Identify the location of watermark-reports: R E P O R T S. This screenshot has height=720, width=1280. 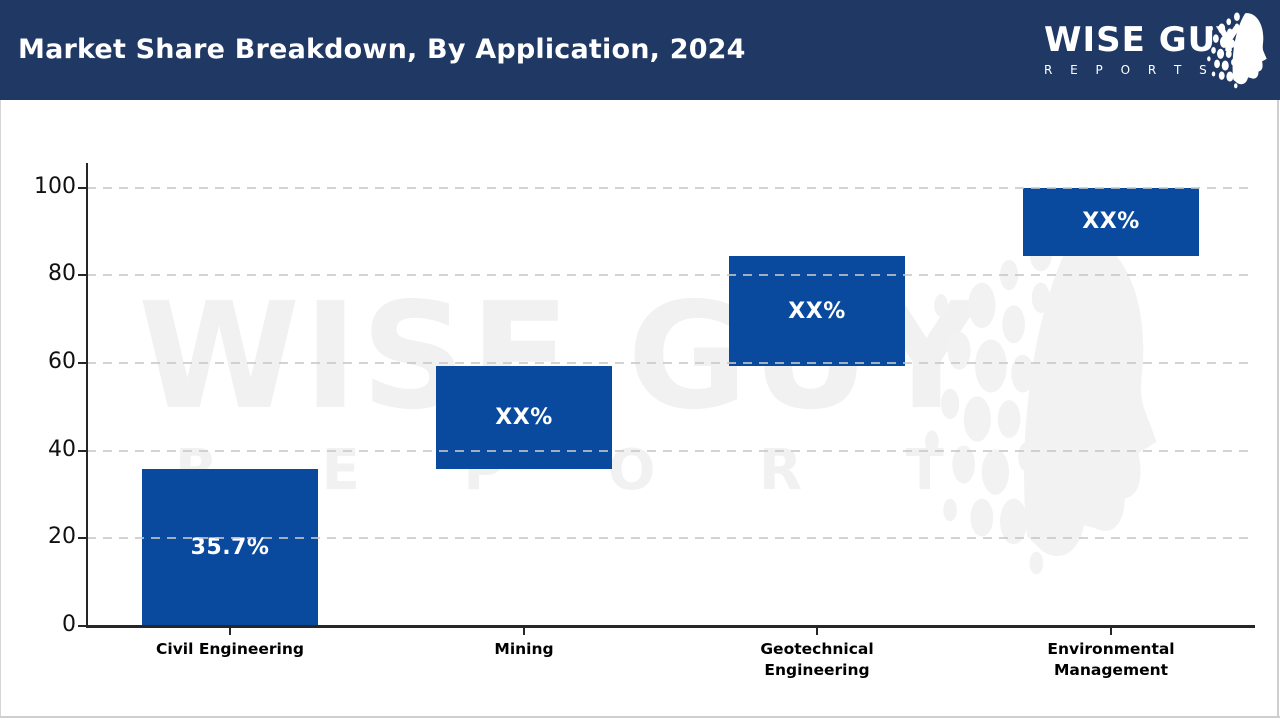
(652, 470).